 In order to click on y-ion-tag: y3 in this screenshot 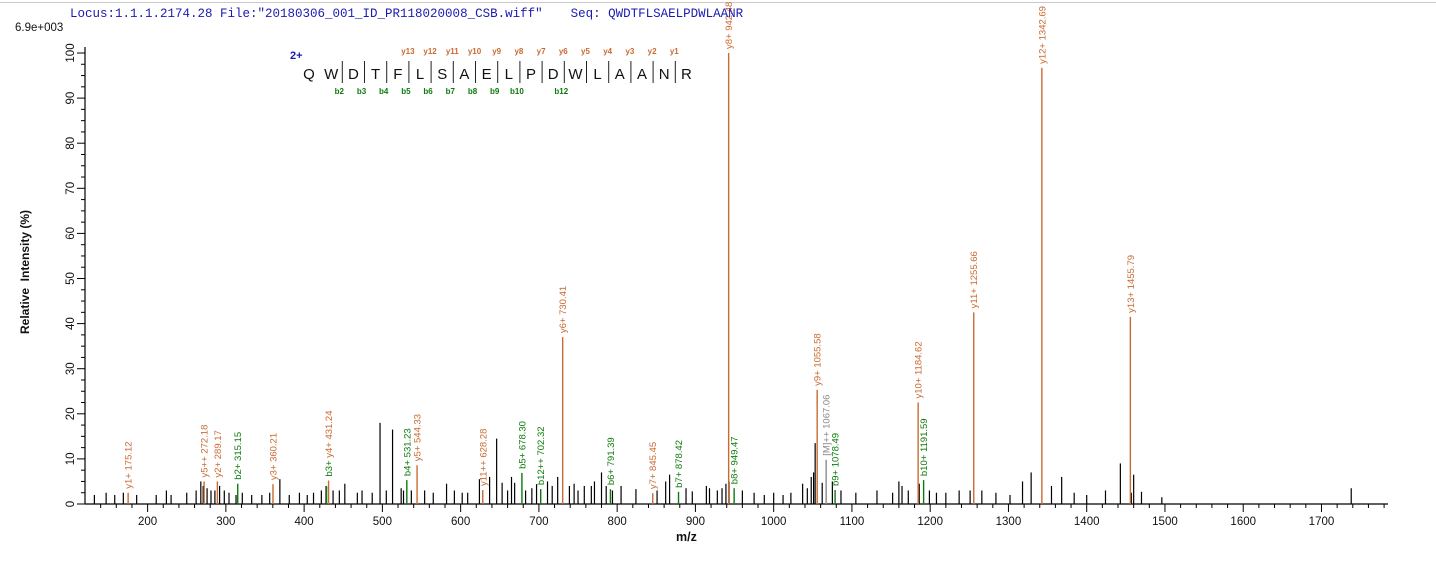, I will do `click(629, 51)`.